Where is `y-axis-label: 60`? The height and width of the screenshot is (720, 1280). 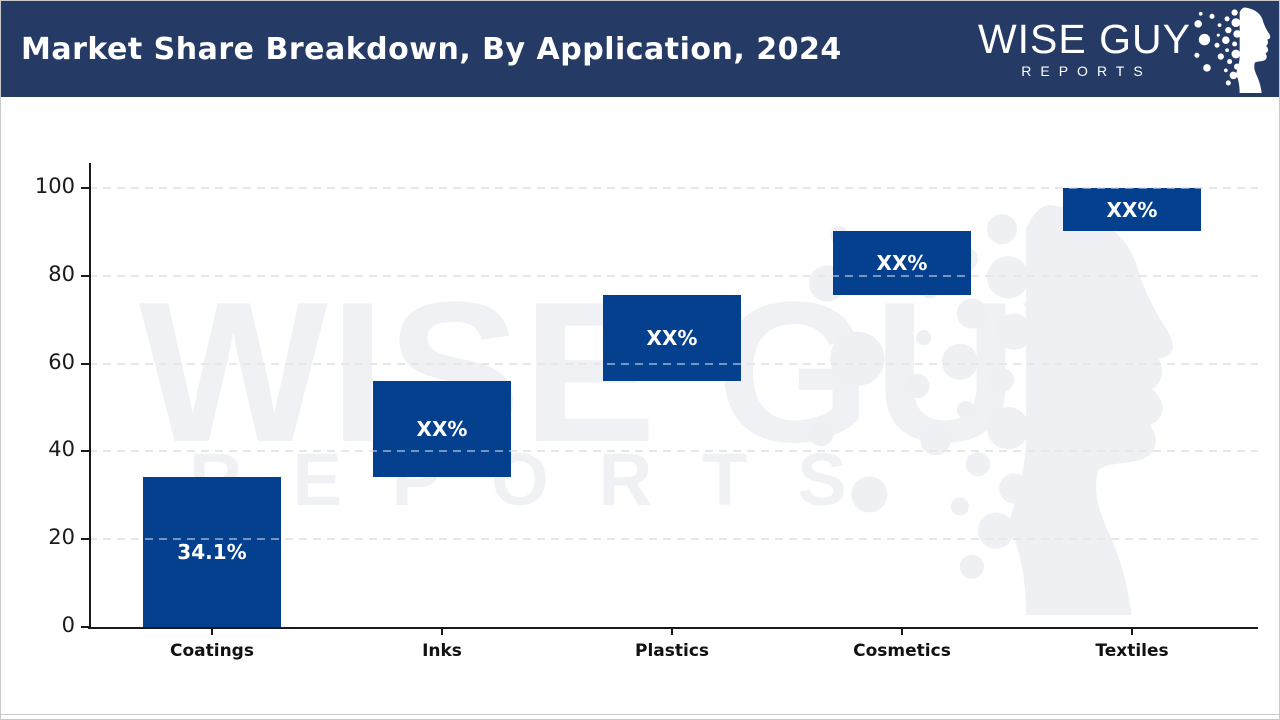
y-axis-label: 60 is located at coordinates (61, 361).